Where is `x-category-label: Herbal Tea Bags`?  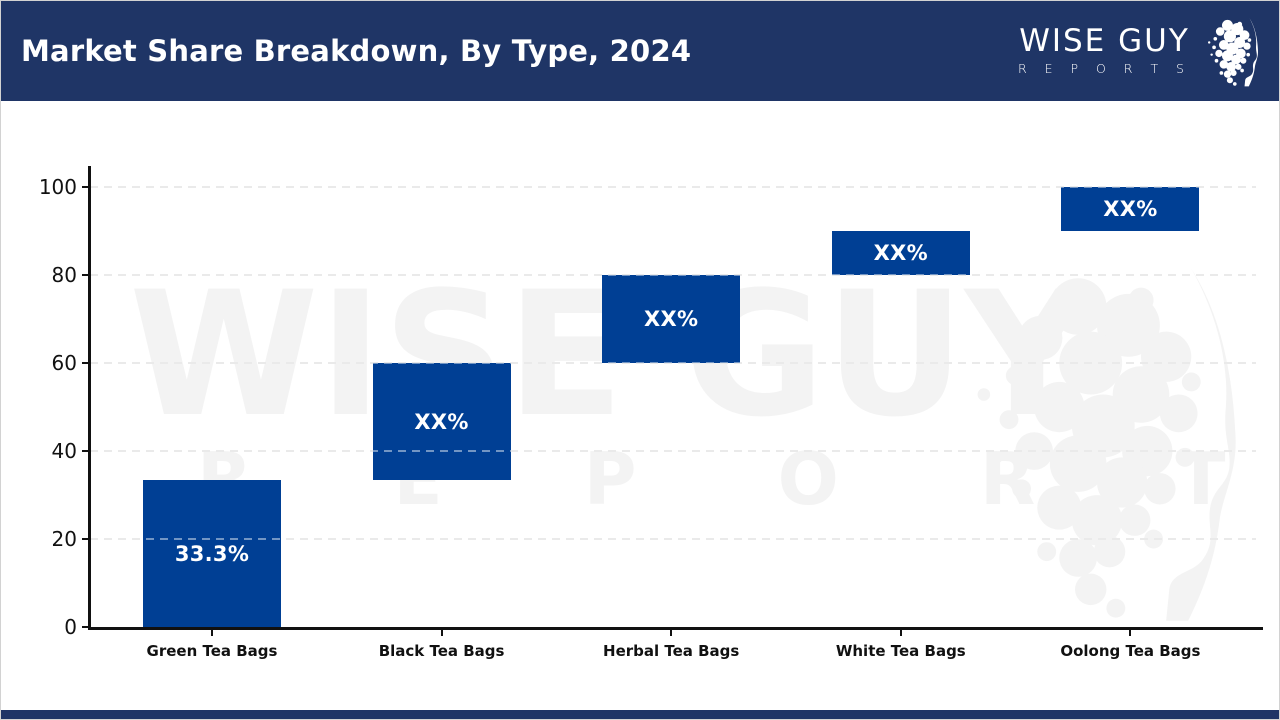 x-category-label: Herbal Tea Bags is located at coordinates (671, 651).